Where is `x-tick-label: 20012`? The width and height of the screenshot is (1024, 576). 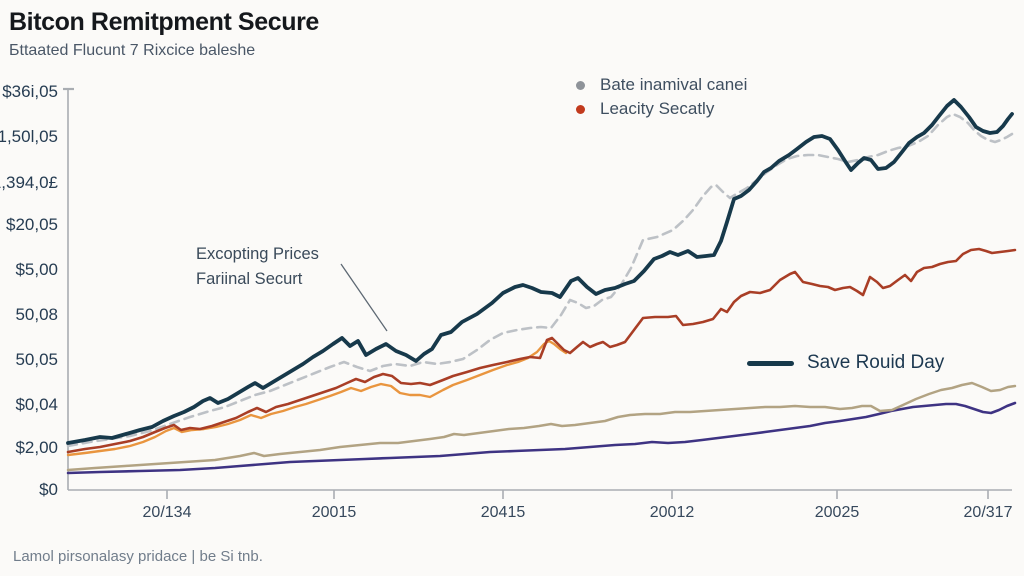 x-tick-label: 20012 is located at coordinates (672, 512).